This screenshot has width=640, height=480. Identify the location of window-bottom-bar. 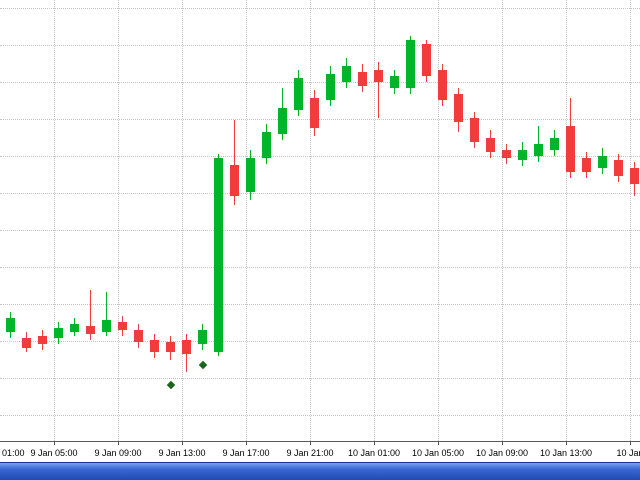
(320, 471).